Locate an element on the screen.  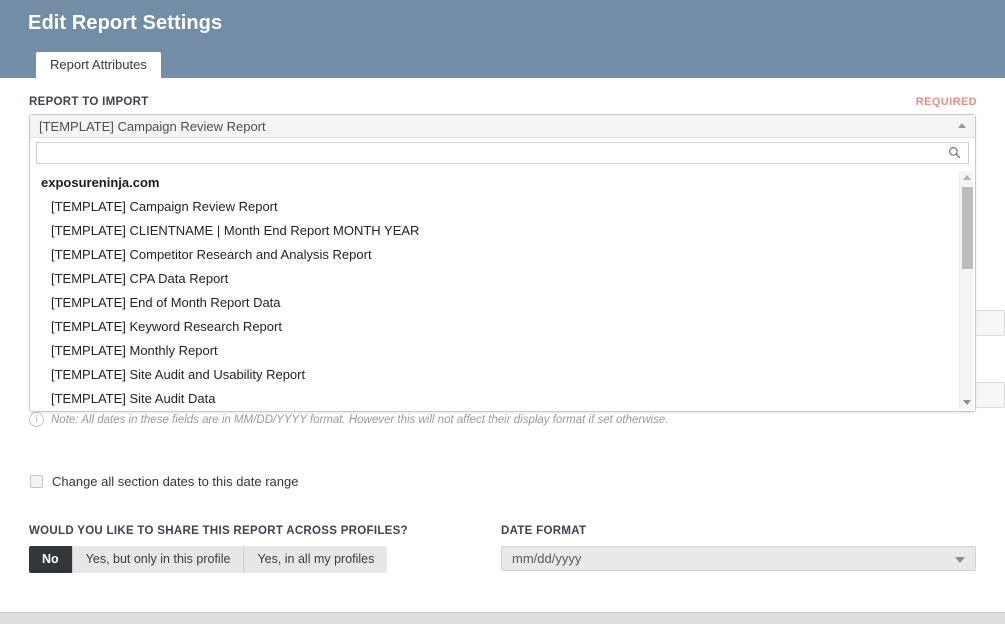
date-format-label: DATE FORMAT is located at coordinates (544, 531).